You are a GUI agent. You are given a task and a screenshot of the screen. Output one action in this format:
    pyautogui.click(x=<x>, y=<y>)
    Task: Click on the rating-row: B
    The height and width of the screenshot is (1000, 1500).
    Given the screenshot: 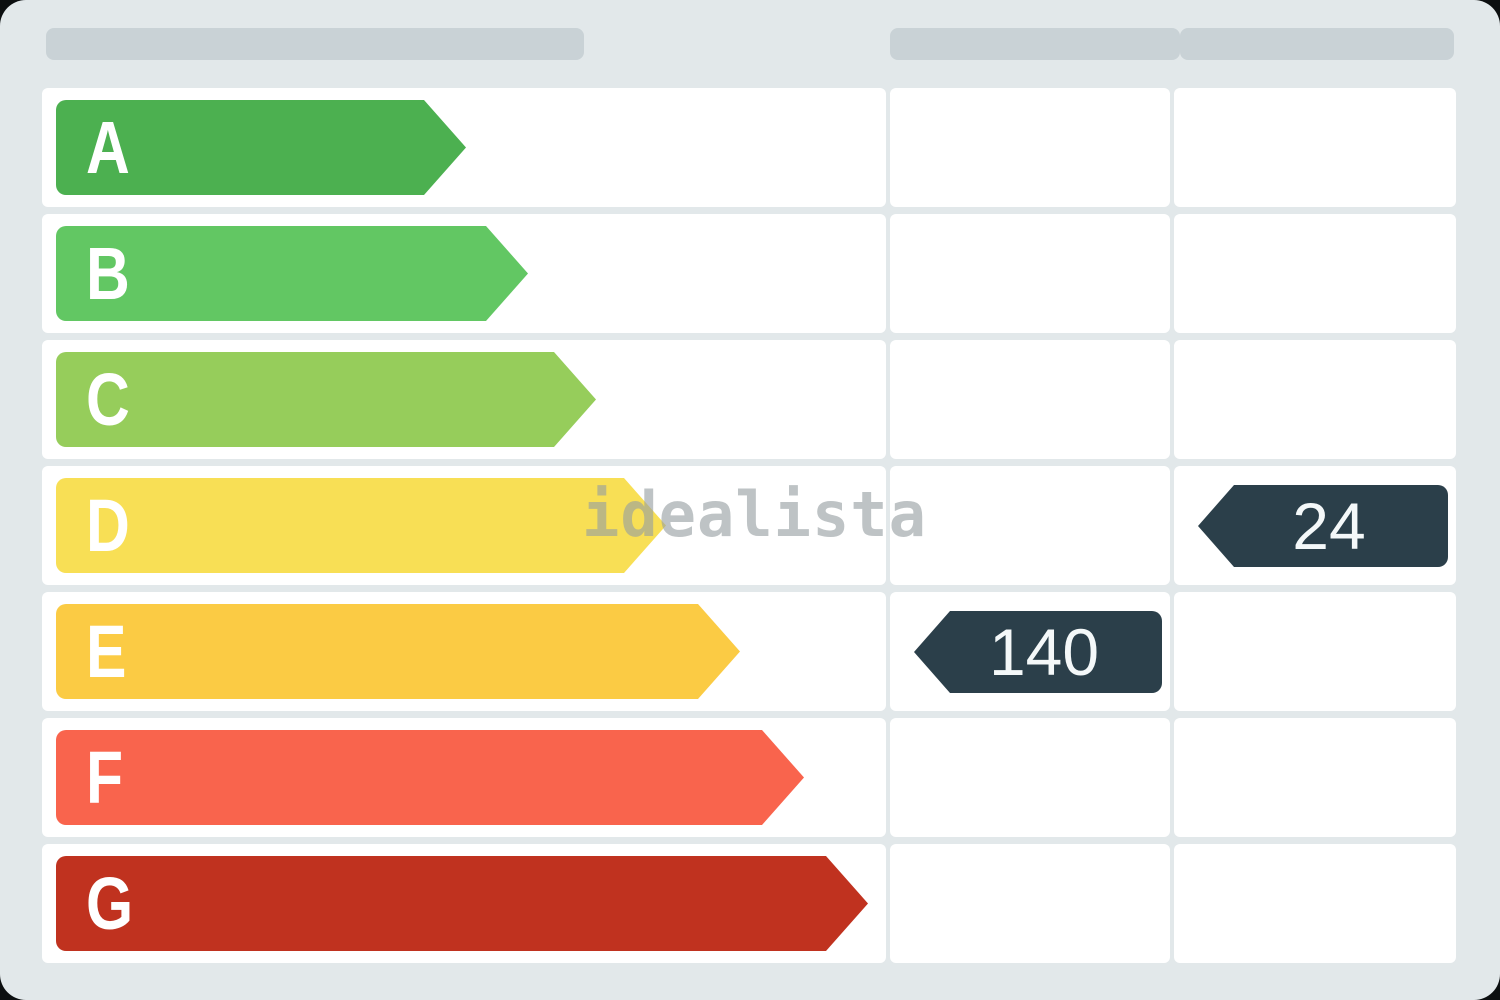 What is the action you would take?
    pyautogui.click(x=750, y=273)
    